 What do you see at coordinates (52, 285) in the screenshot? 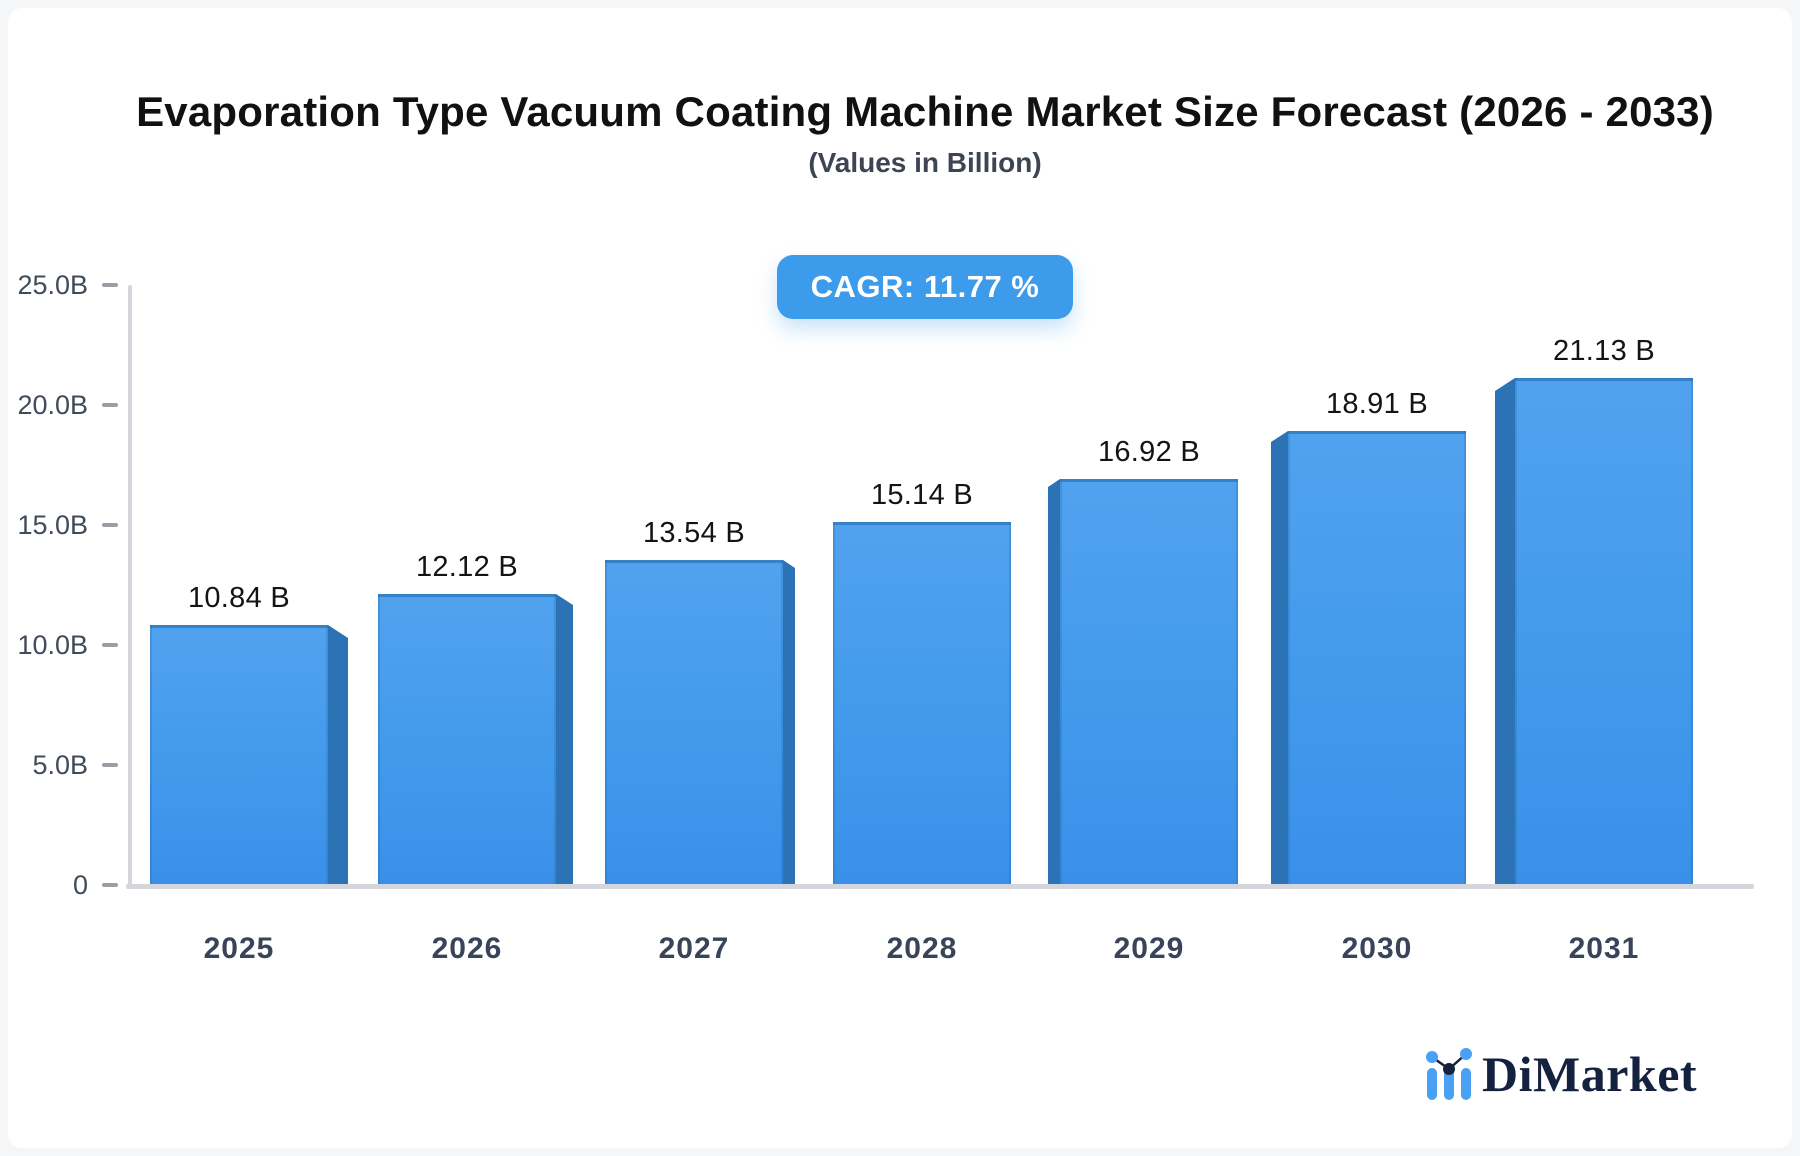
I see `y-tick-label-25.0B: 25.0B` at bounding box center [52, 285].